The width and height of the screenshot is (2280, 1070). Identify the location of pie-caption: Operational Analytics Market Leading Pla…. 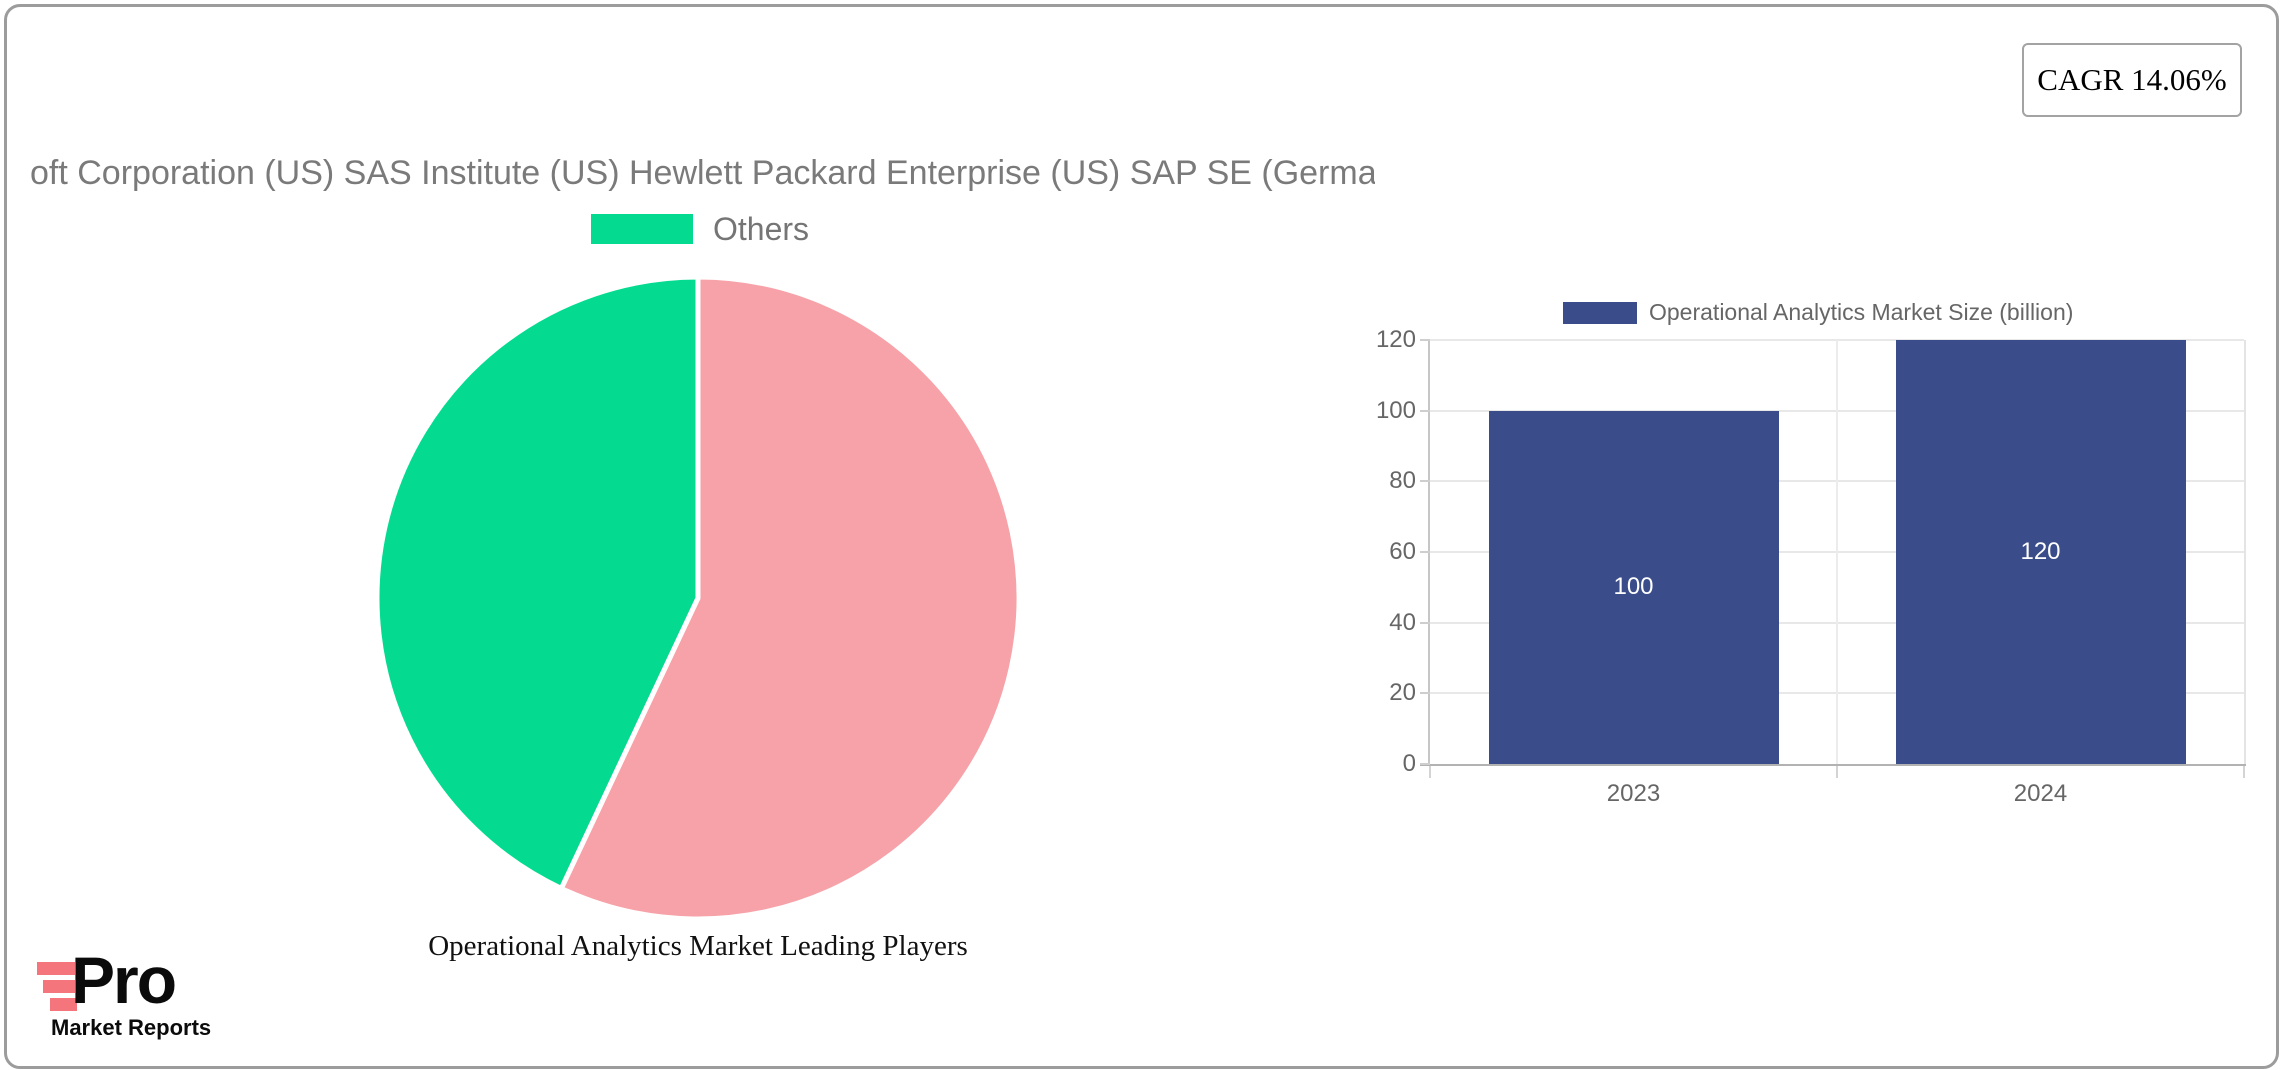
(698, 946).